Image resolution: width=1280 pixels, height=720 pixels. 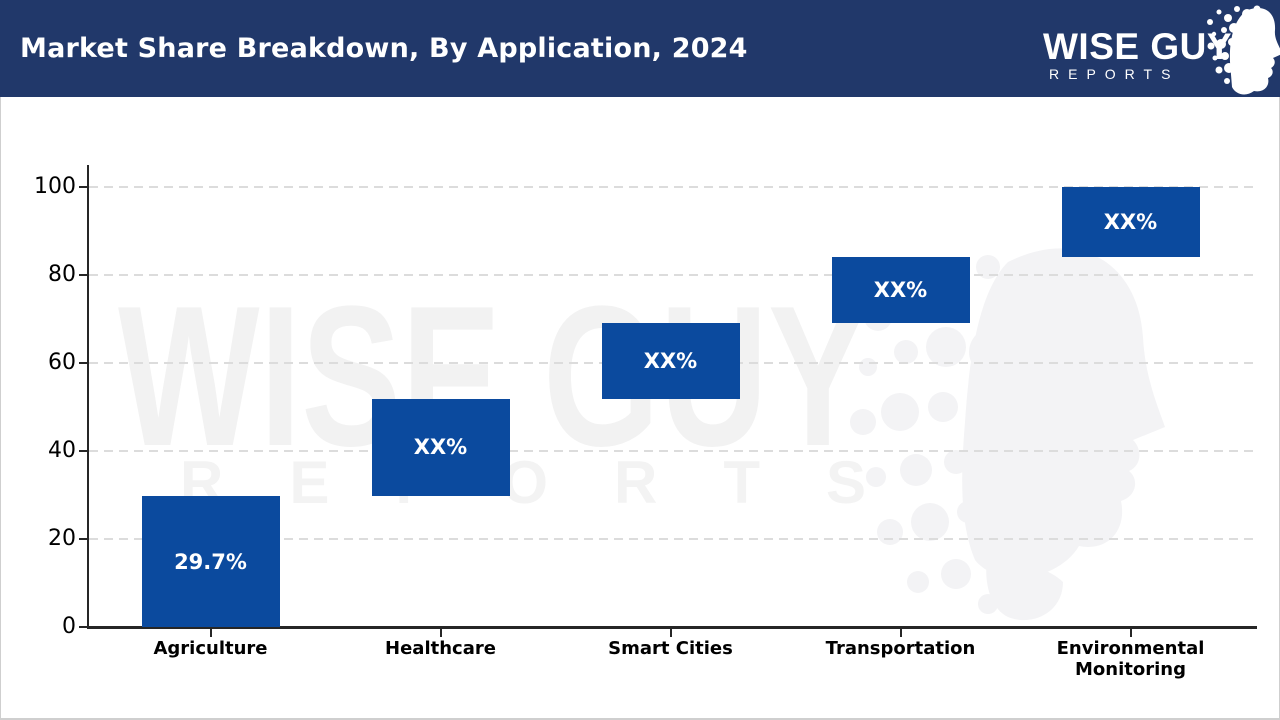 I want to click on x-category-label: Environmental Monitoring, so click(x=1130, y=659).